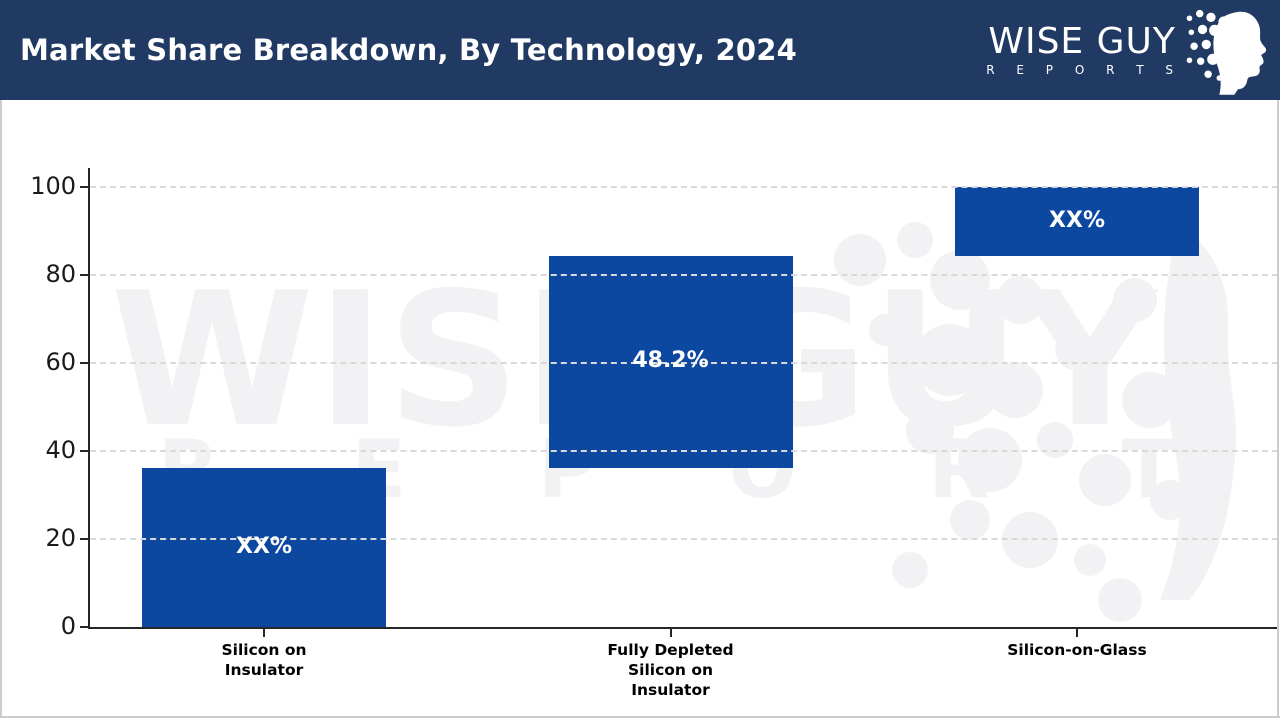 The image size is (1280, 720). What do you see at coordinates (60, 362) in the screenshot?
I see `y-tick-label: 60` at bounding box center [60, 362].